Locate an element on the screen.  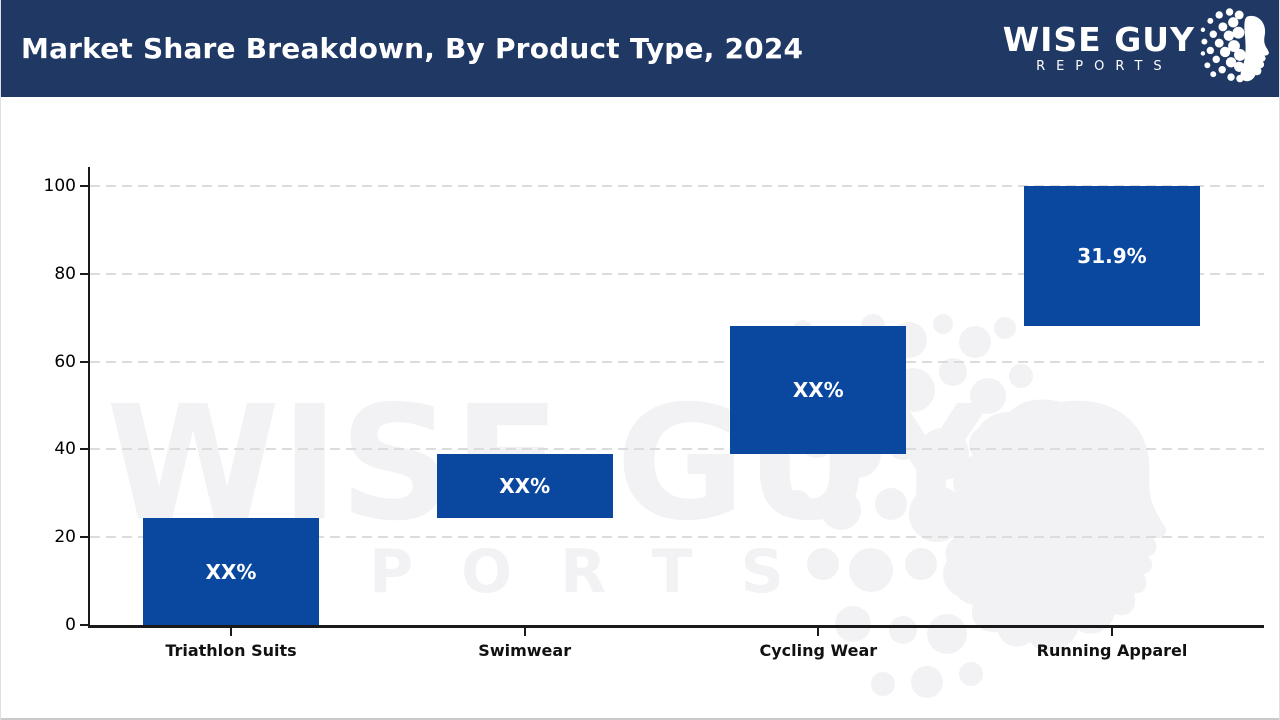
face-dots-icon is located at coordinates (1234, 44).